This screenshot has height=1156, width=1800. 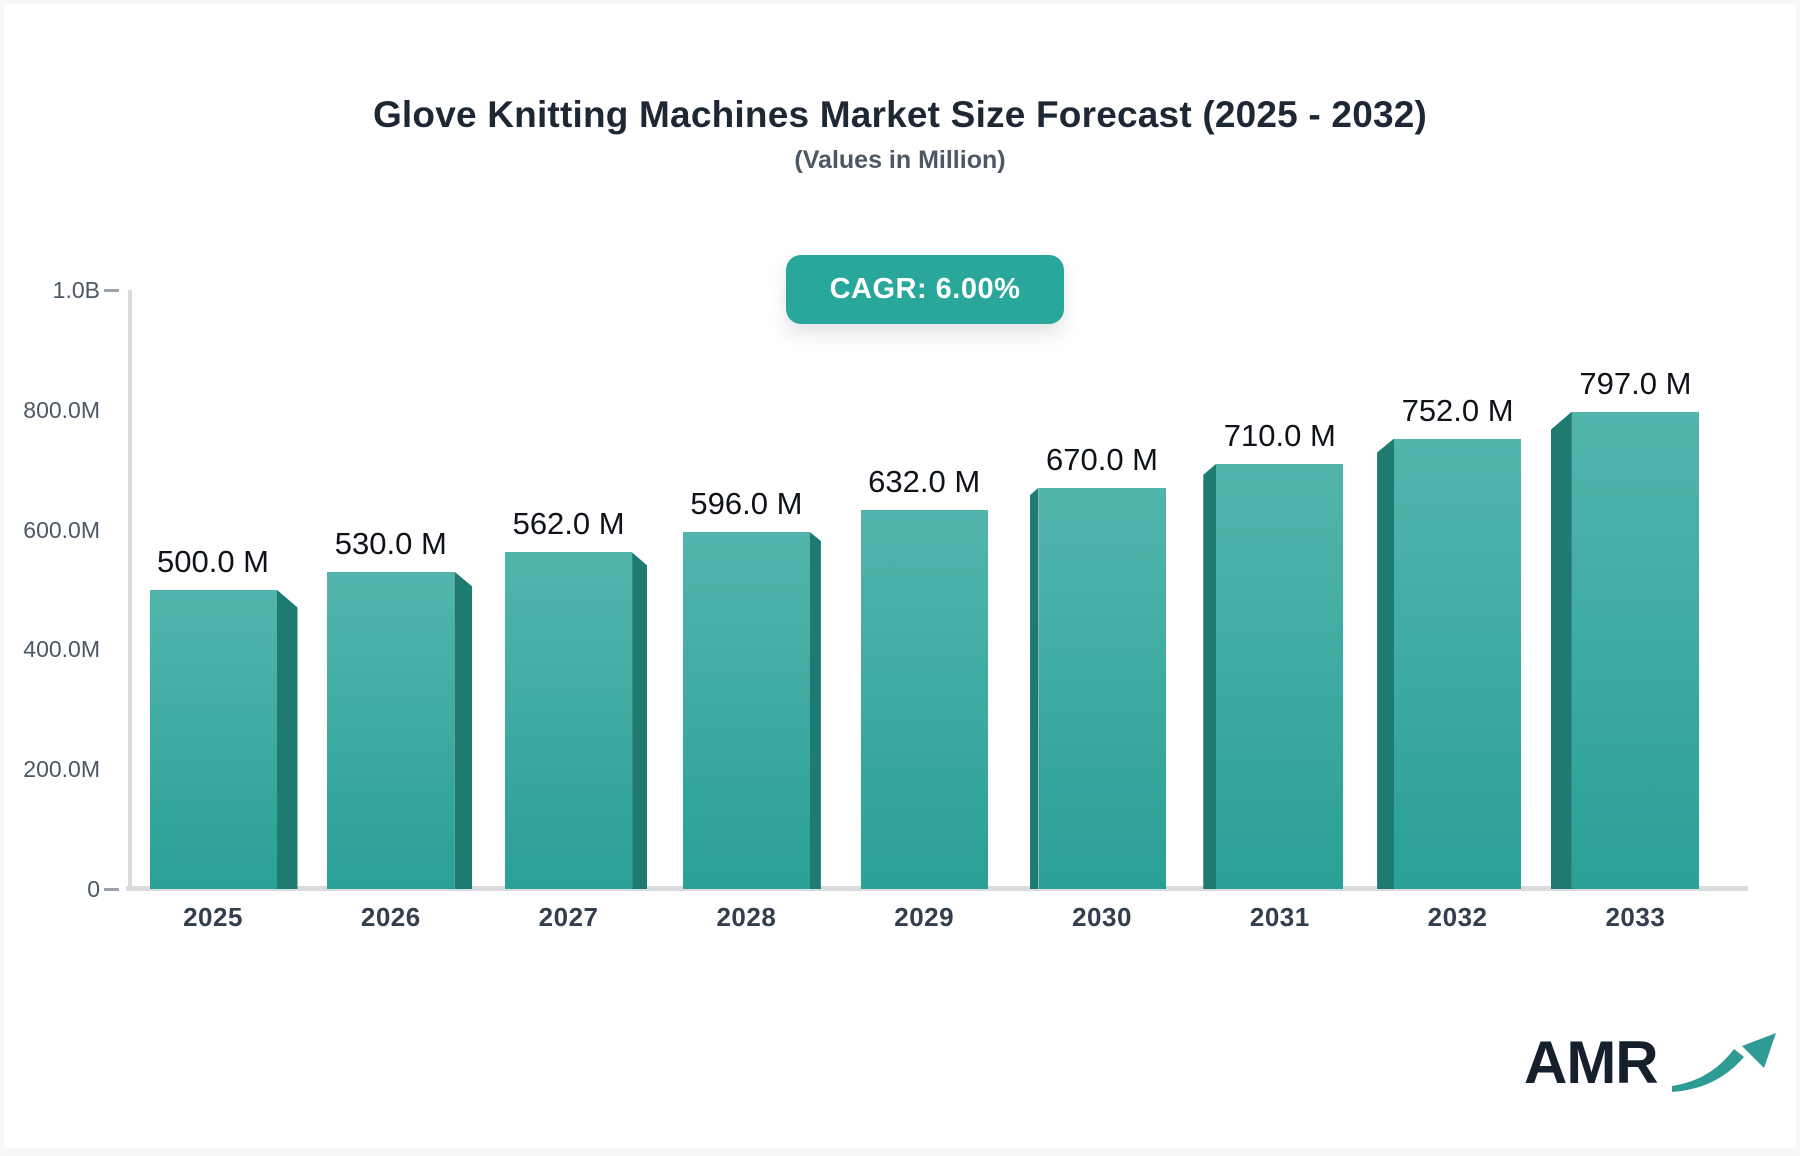 What do you see at coordinates (76, 290) in the screenshot?
I see `y-tick-label: 1.0B` at bounding box center [76, 290].